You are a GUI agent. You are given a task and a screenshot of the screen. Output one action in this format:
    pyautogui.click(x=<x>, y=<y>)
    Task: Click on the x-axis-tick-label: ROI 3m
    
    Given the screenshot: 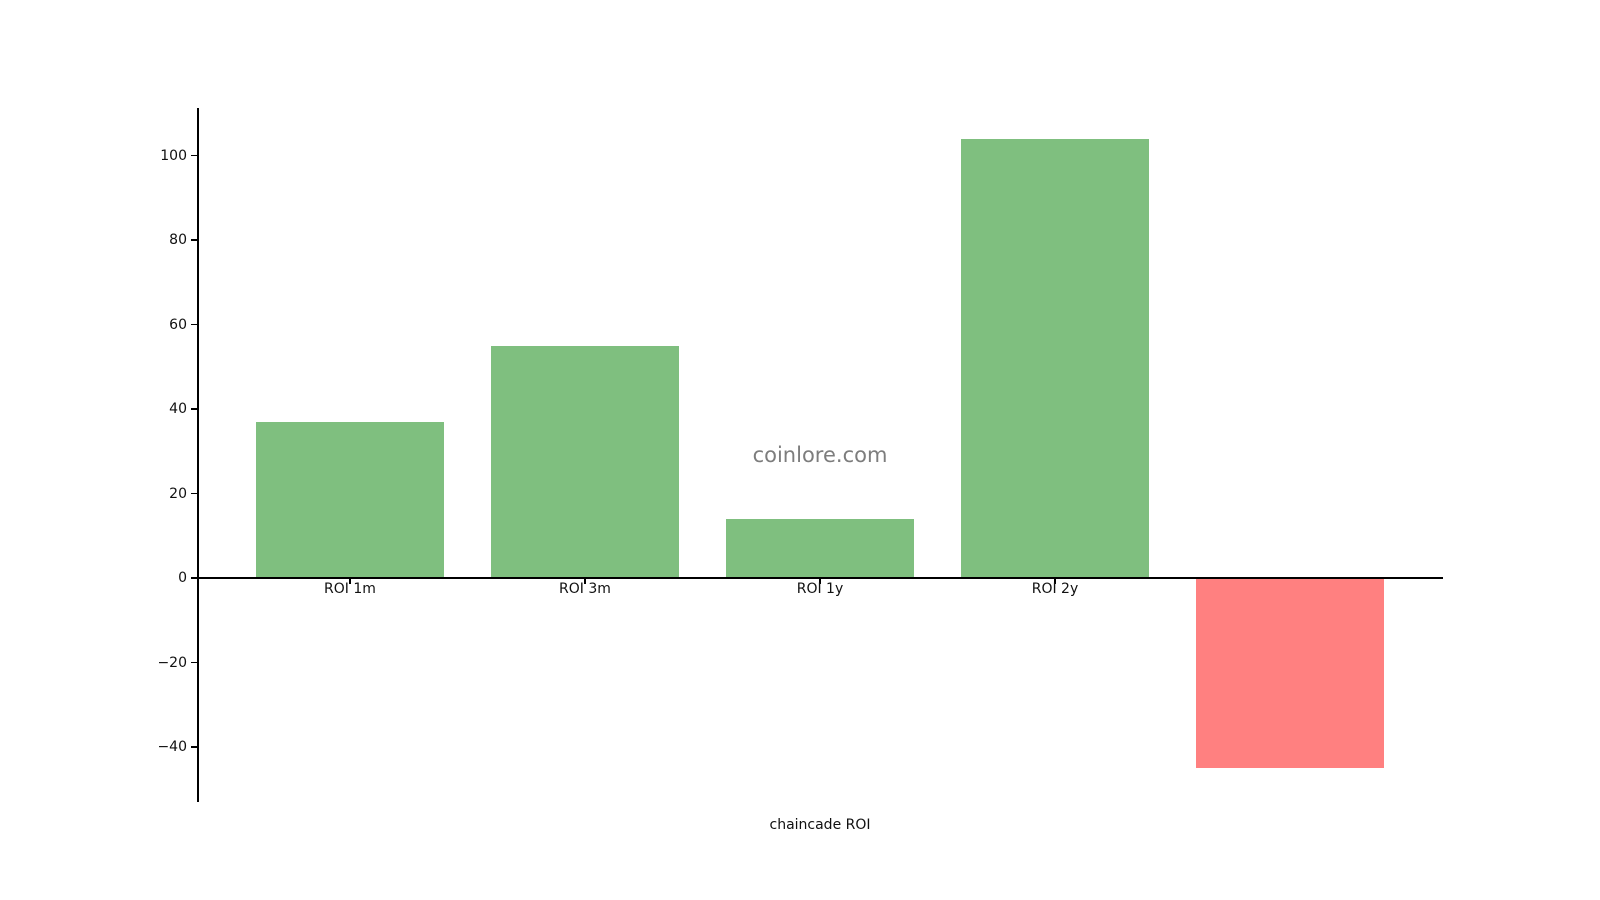 What is the action you would take?
    pyautogui.click(x=585, y=589)
    